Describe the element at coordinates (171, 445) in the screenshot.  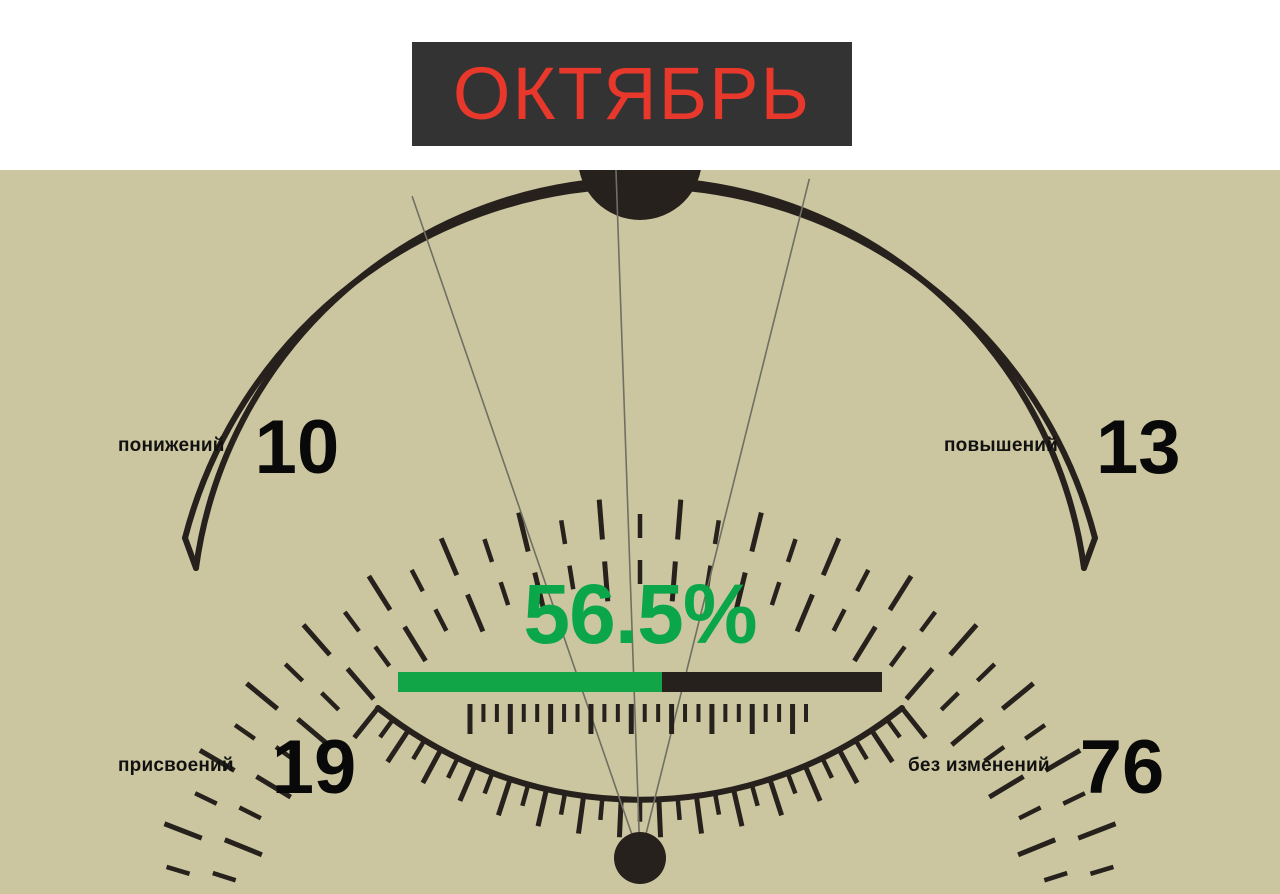
I see `stat-downgrades-label: понижений` at that location.